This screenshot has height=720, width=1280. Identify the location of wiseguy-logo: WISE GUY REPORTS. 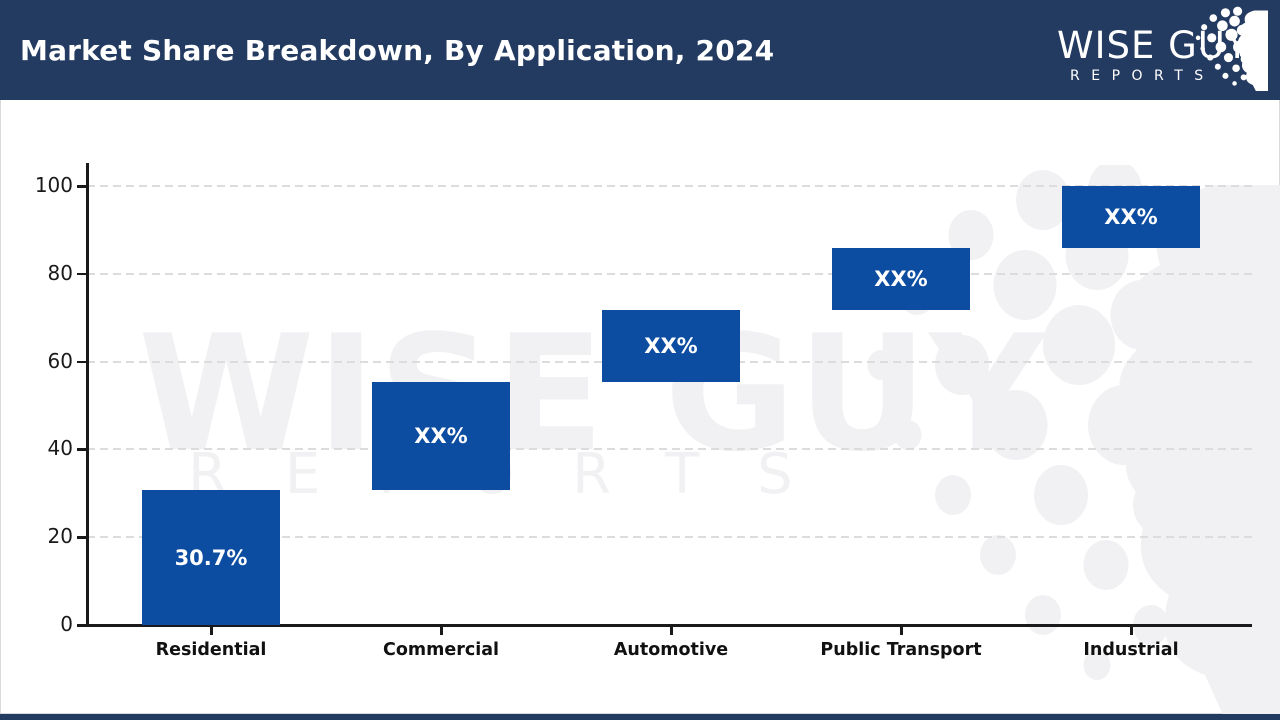
(1147, 50).